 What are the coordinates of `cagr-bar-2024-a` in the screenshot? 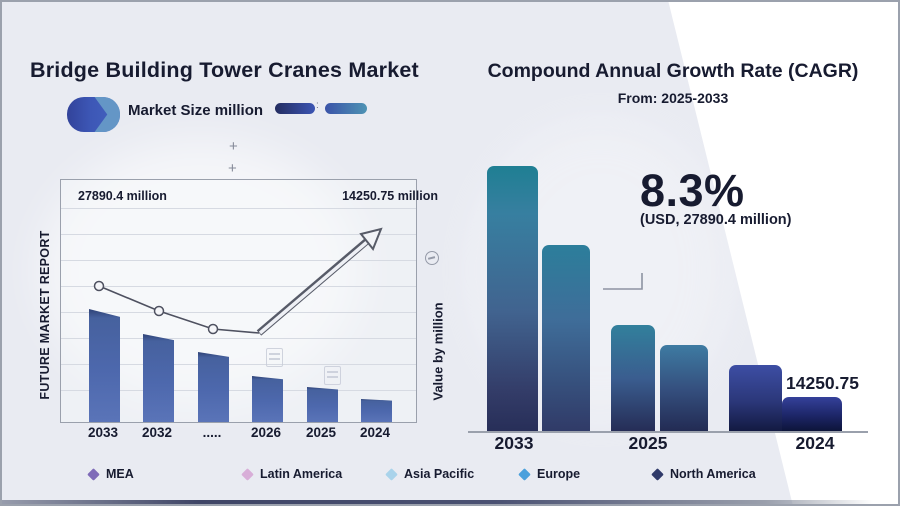 It's located at (755, 398).